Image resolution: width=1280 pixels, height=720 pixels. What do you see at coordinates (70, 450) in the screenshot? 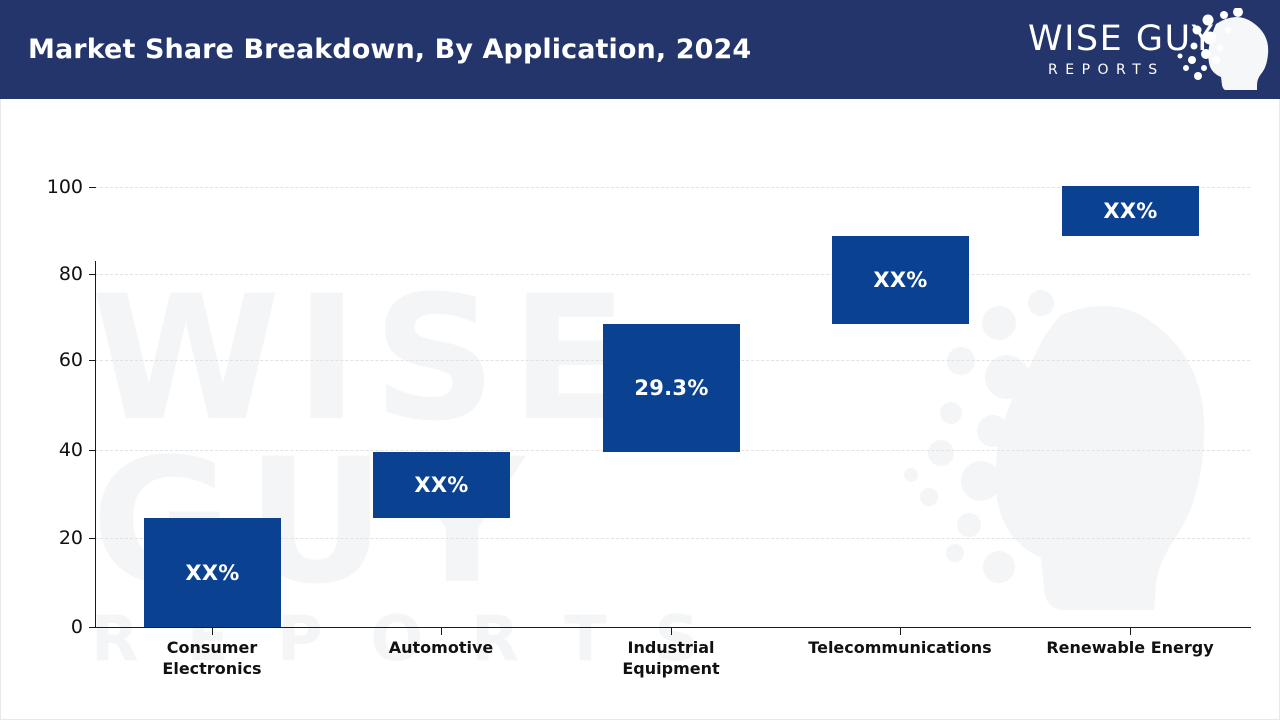
I see `y-tick-label-40: 40` at bounding box center [70, 450].